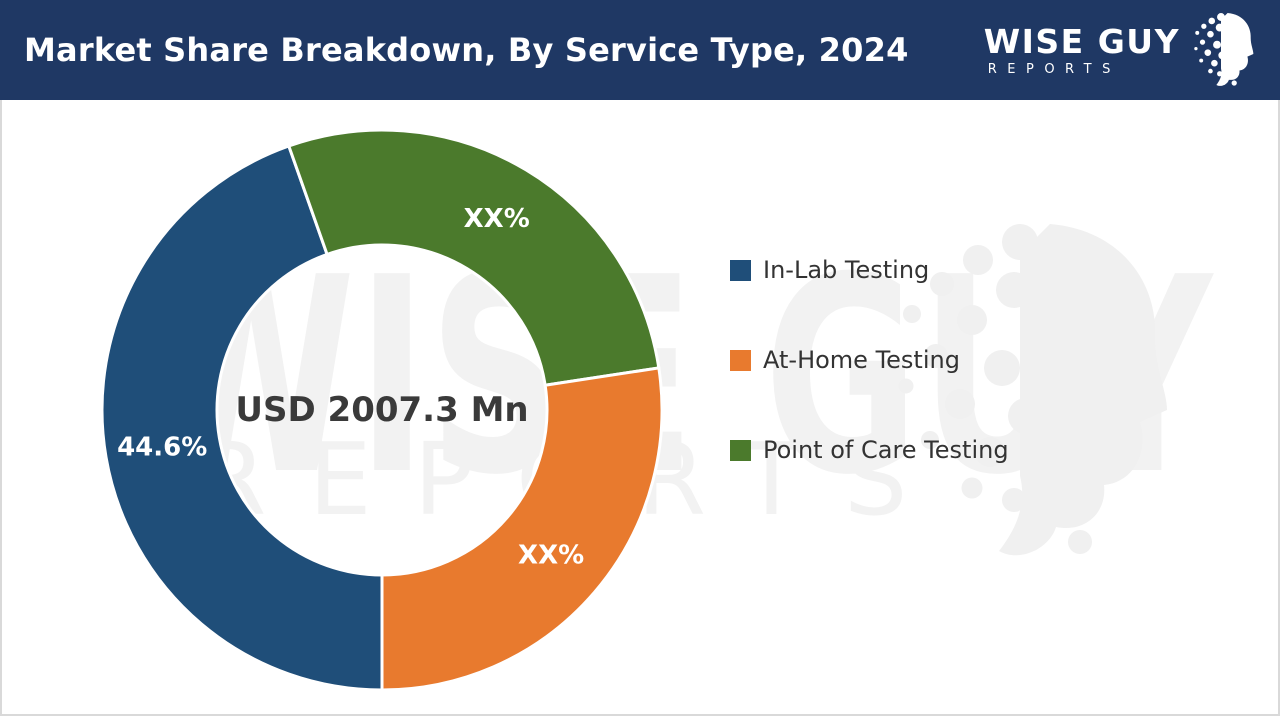 This screenshot has width=1280, height=720. What do you see at coordinates (162, 448) in the screenshot?
I see `slice-label-in-lab-testing: 44.6%` at bounding box center [162, 448].